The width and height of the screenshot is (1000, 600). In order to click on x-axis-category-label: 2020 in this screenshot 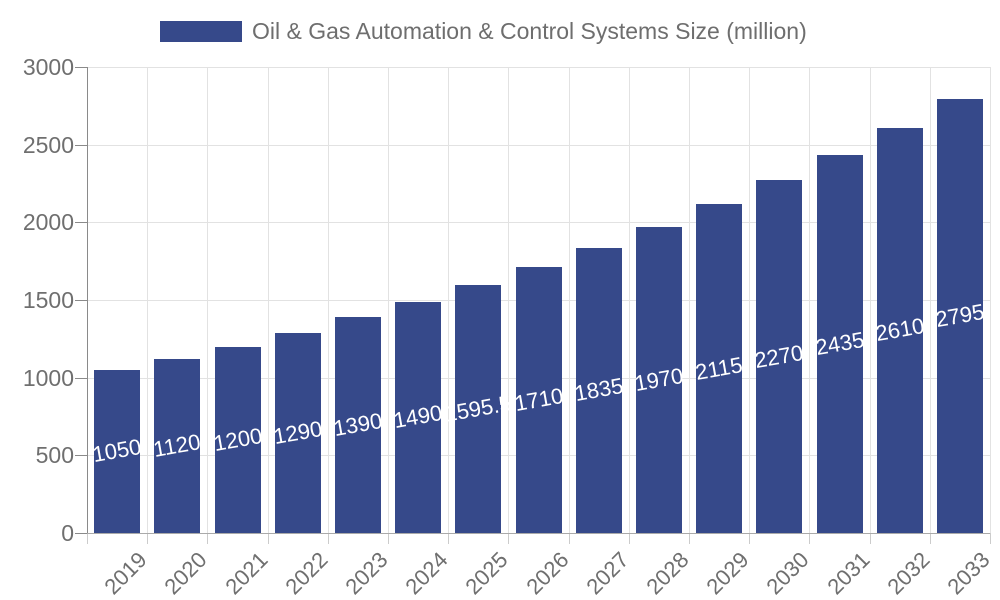, I will do `click(185, 573)`.